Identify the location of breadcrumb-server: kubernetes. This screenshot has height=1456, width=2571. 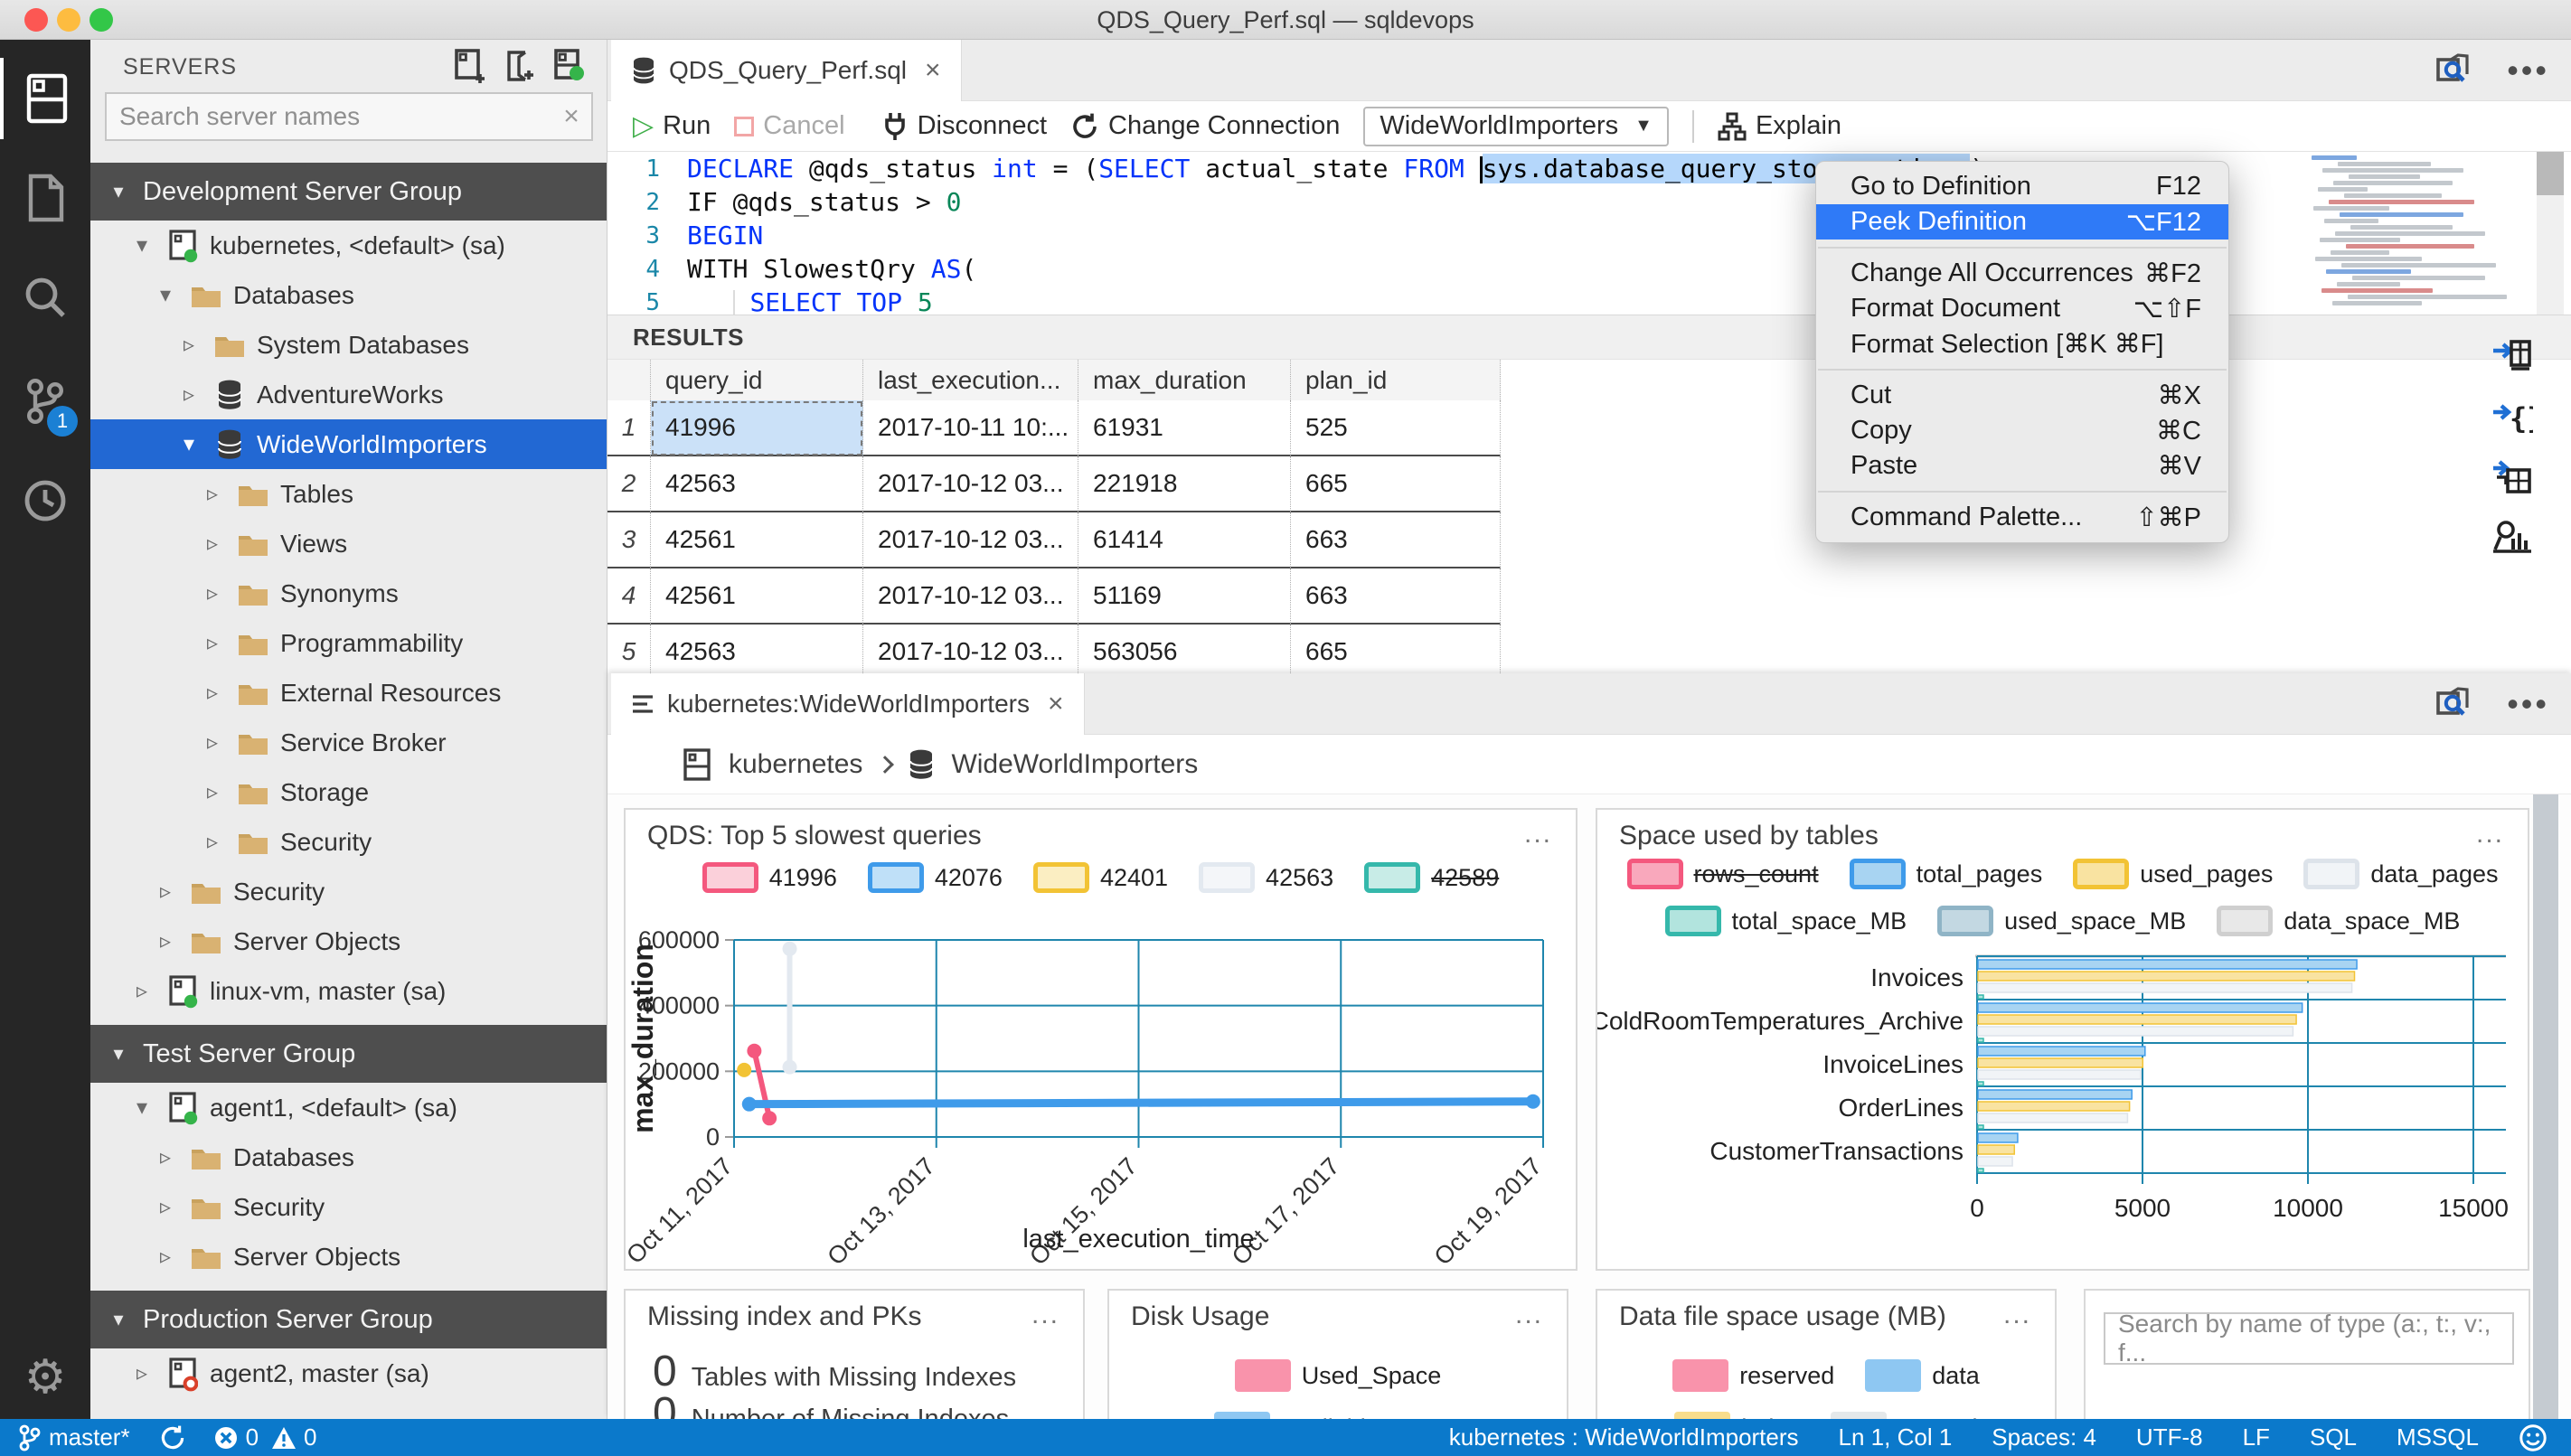
(796, 764).